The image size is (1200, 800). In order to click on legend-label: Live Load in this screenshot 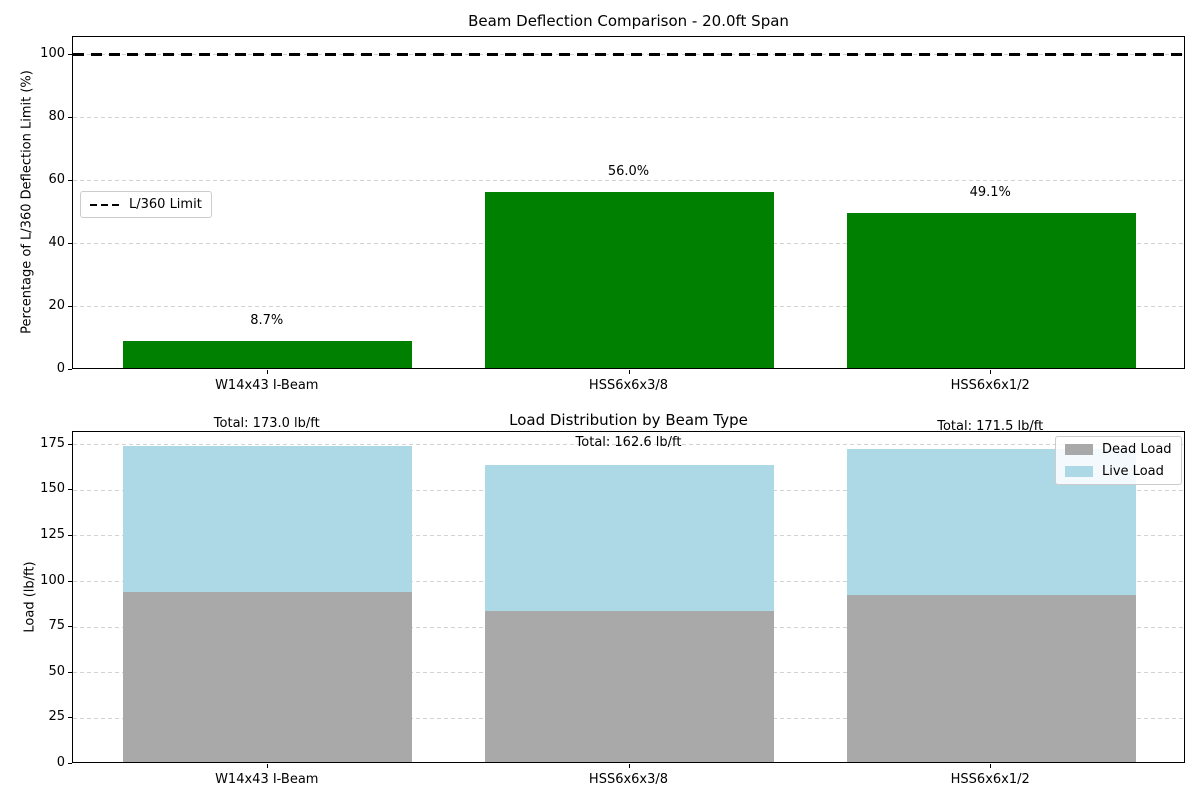, I will do `click(1133, 471)`.